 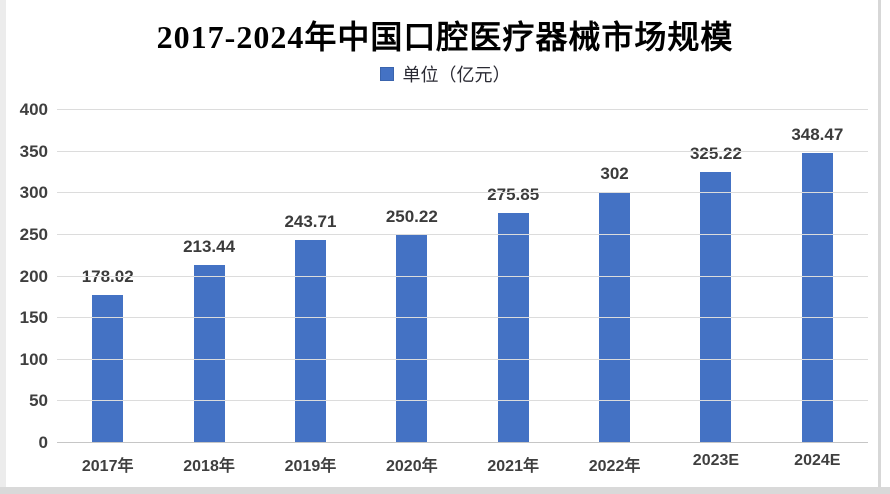 What do you see at coordinates (33, 193) in the screenshot?
I see `y-axis-tick-label: 300` at bounding box center [33, 193].